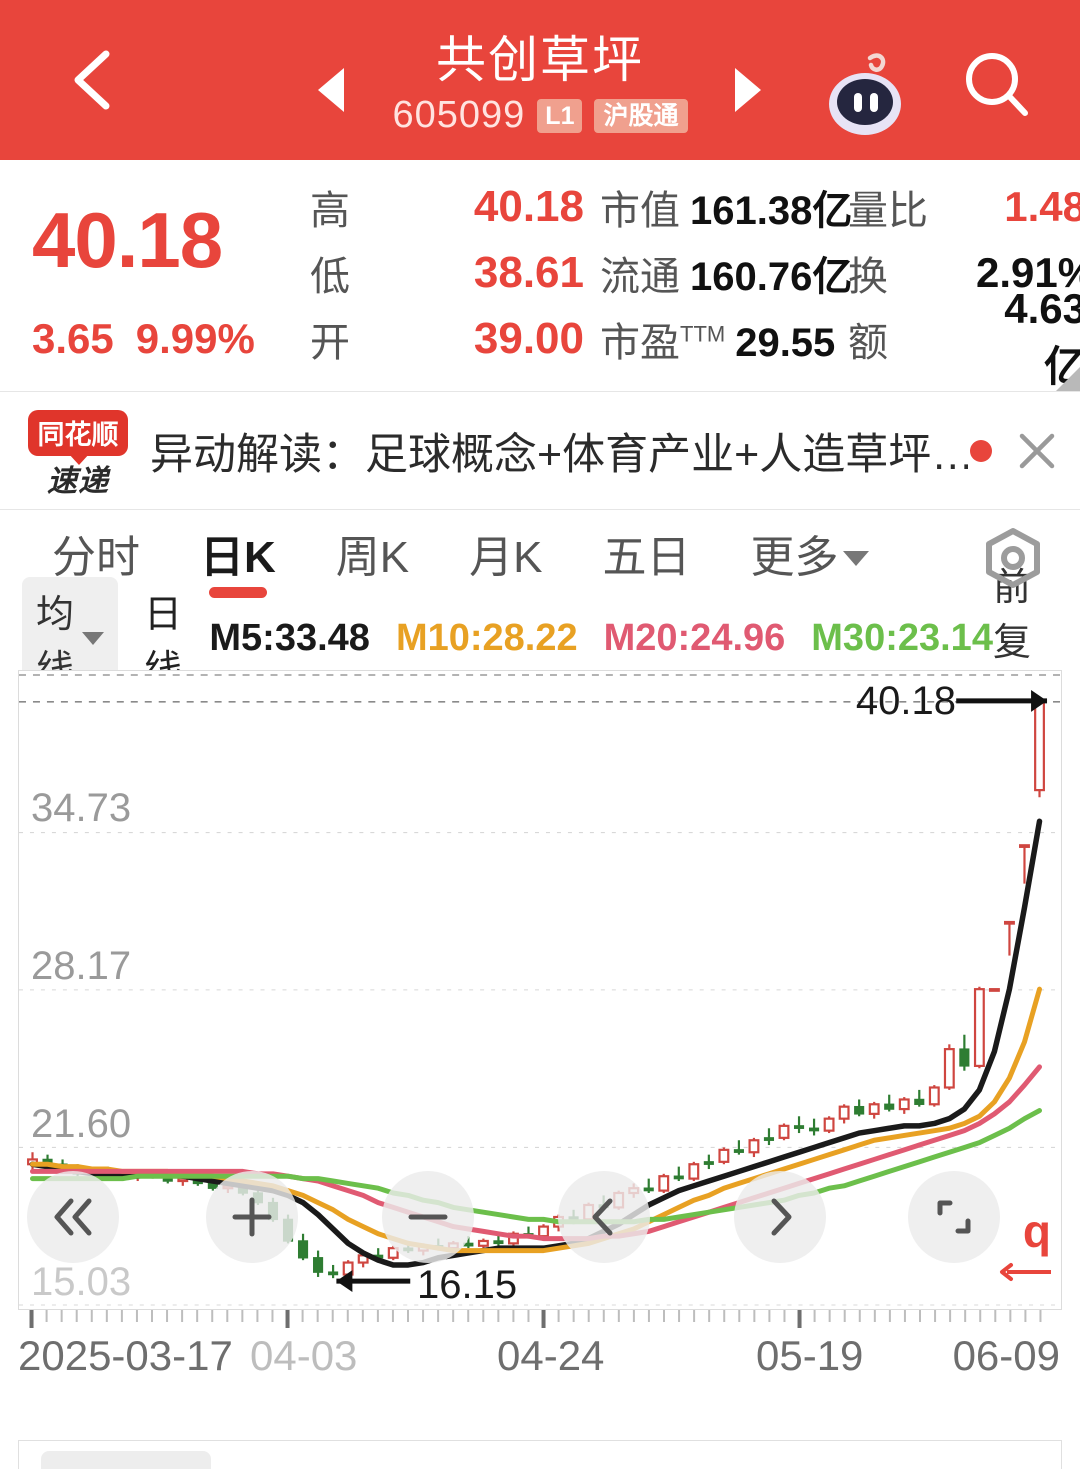 Image resolution: width=1080 pixels, height=1469 pixels. What do you see at coordinates (1028, 272) in the screenshot?
I see `turnover-value: 2.91%` at bounding box center [1028, 272].